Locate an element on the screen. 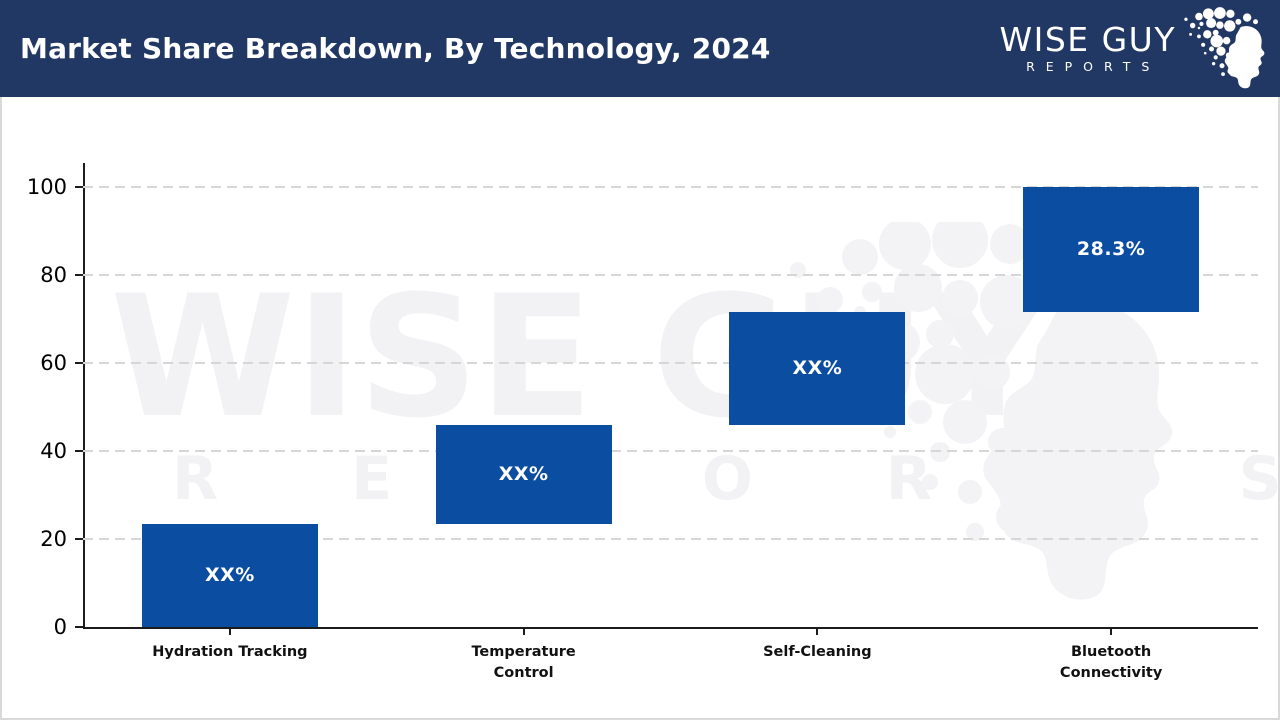 The width and height of the screenshot is (1280, 720). bar-value-label: 28.3% is located at coordinates (1111, 249).